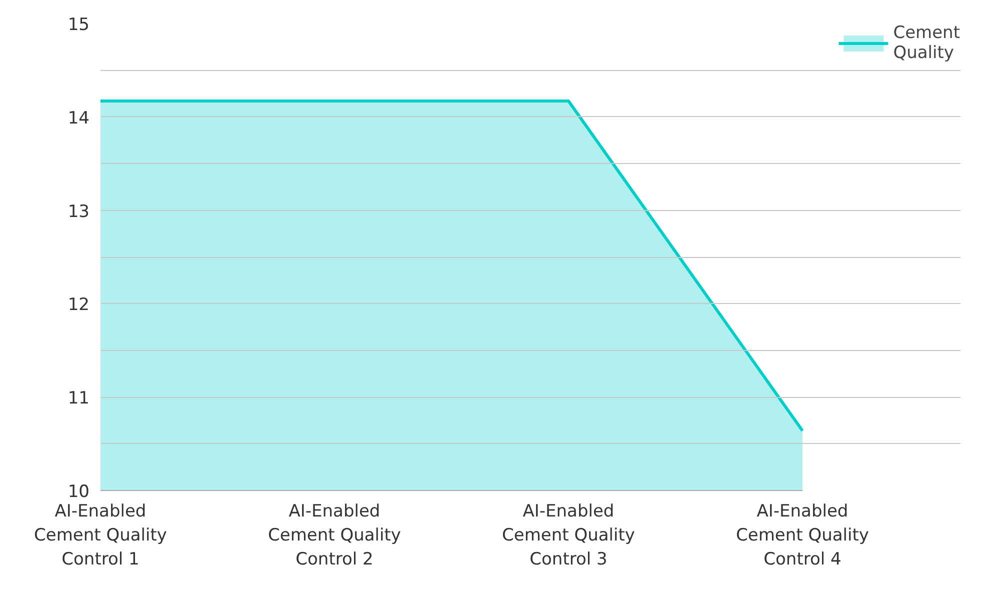 The width and height of the screenshot is (981, 594). I want to click on x-tick-label: AI-Enabled Cement Quality Control 3, so click(568, 536).